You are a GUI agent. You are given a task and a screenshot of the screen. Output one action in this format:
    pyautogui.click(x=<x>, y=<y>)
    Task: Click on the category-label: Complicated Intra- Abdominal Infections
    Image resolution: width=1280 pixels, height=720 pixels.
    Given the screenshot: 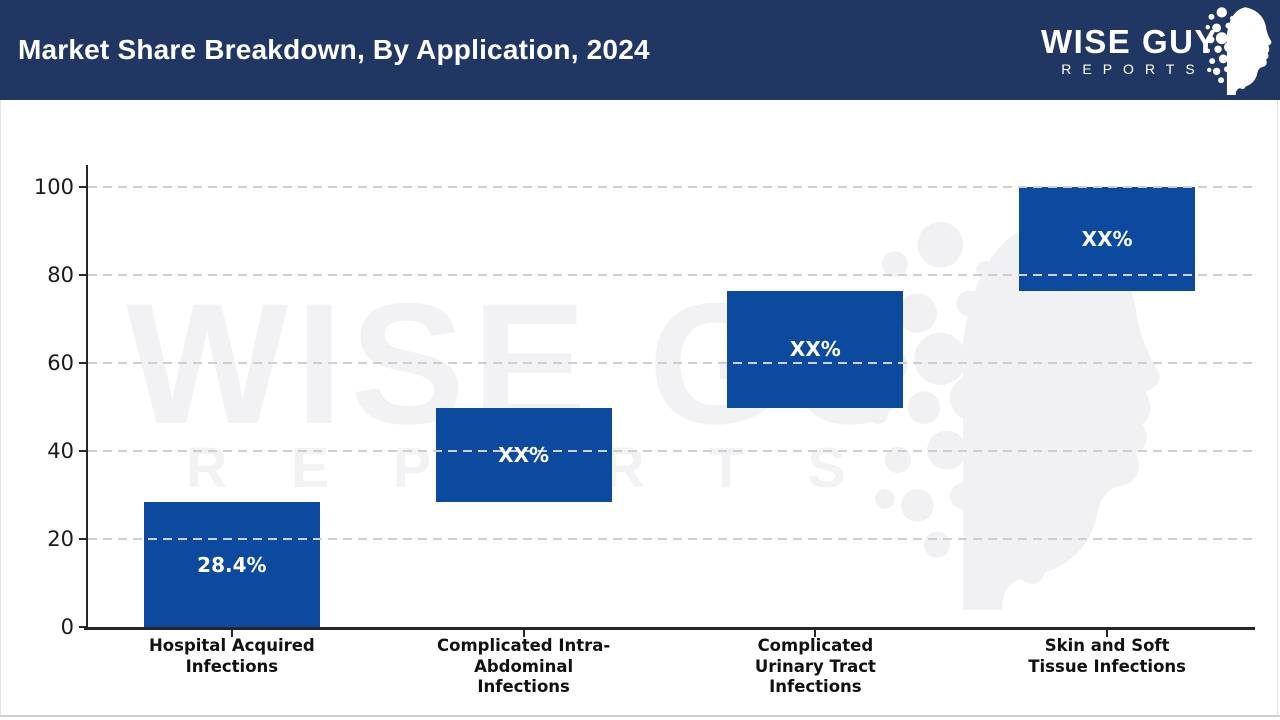 What is the action you would take?
    pyautogui.click(x=524, y=667)
    